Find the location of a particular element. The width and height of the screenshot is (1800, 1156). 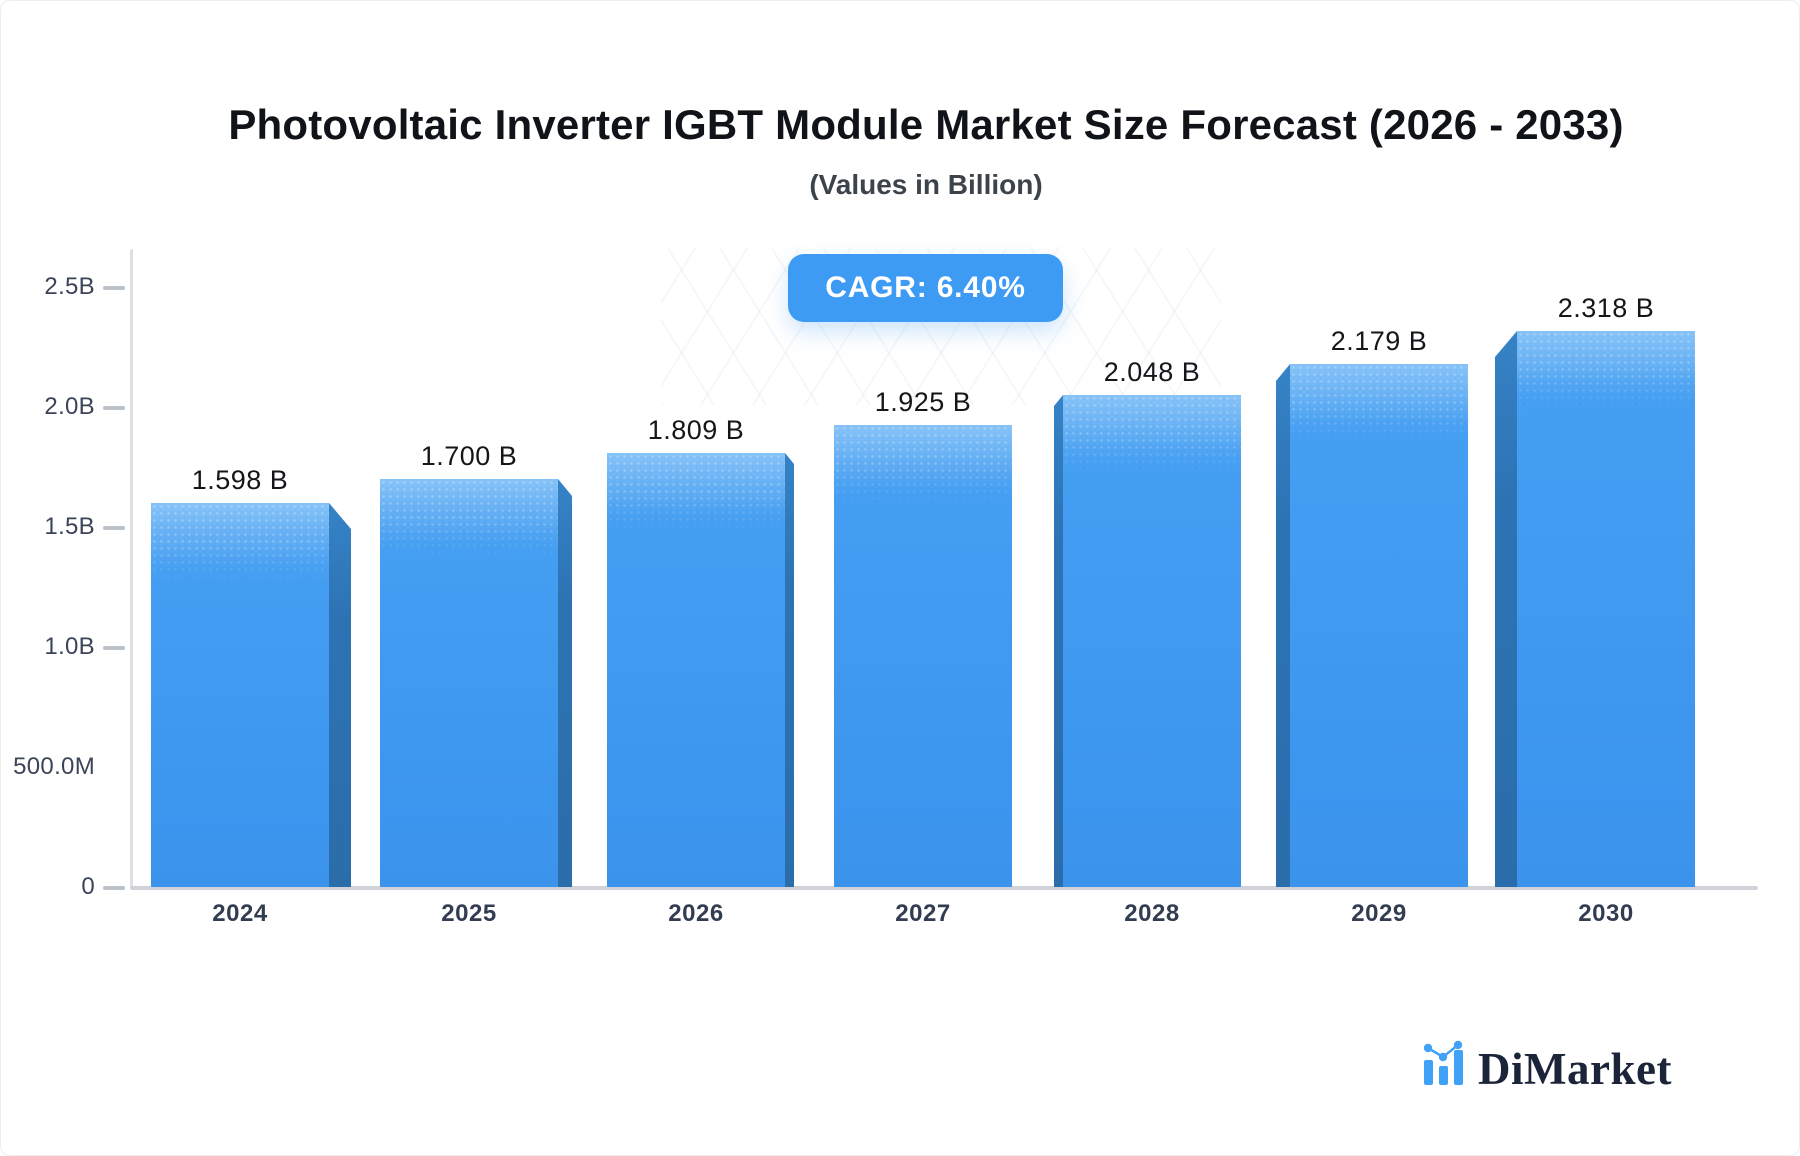

x-tick-label: 2024 is located at coordinates (240, 913).